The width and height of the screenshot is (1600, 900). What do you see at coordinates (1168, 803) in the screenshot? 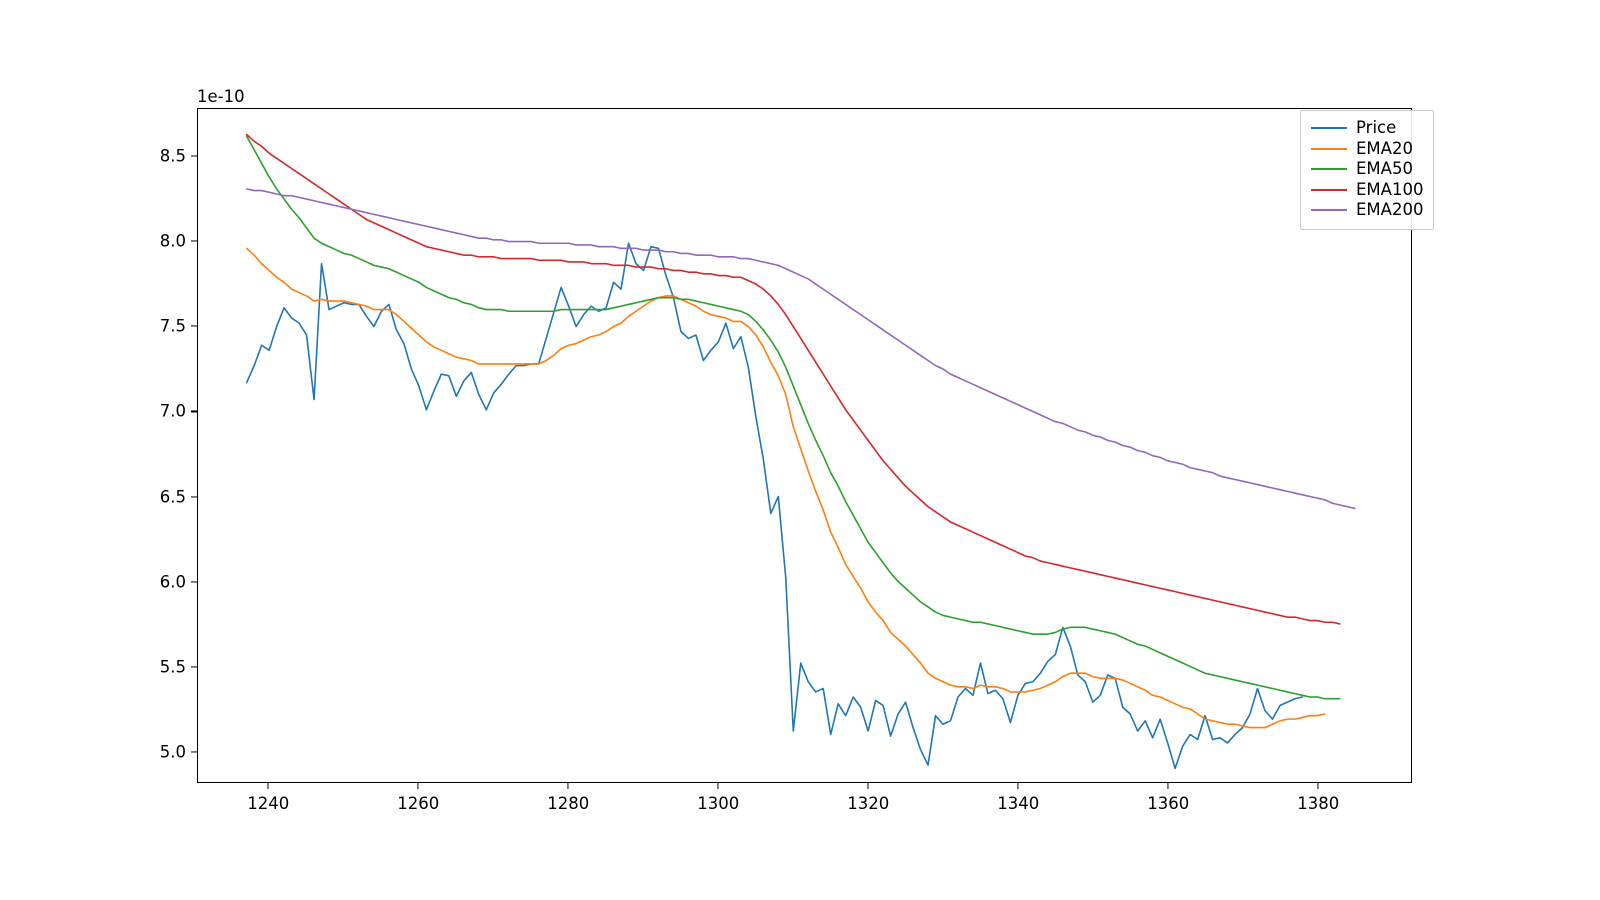
I see `x-tick-label: 1360` at bounding box center [1168, 803].